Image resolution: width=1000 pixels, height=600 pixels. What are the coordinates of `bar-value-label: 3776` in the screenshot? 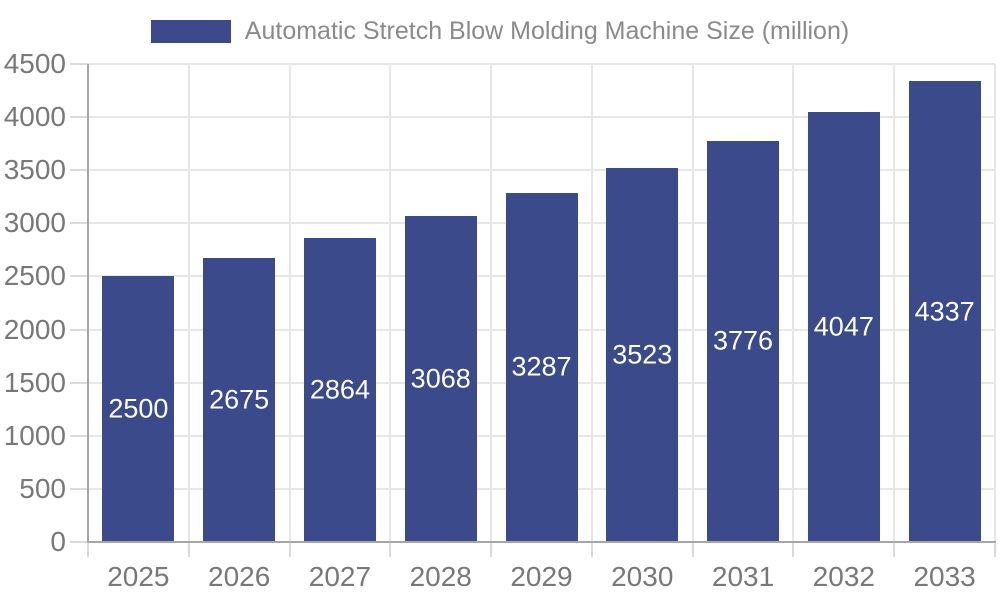 It's located at (743, 340).